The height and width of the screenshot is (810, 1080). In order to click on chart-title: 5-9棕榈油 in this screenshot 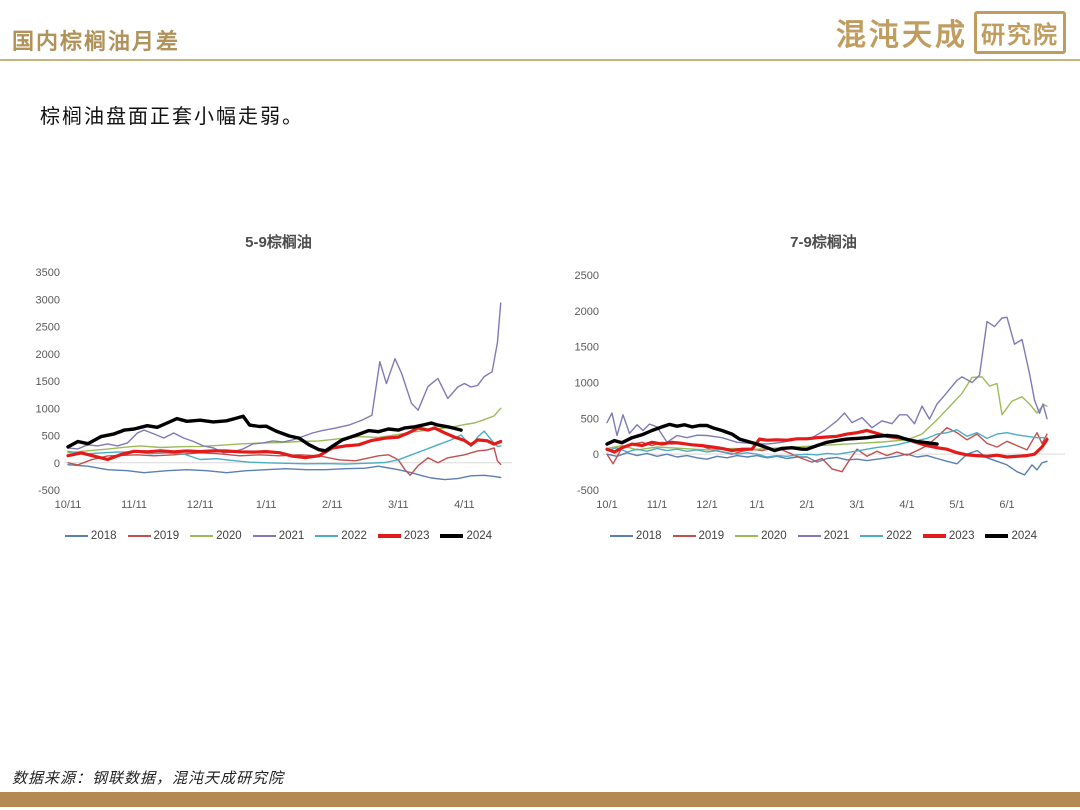, I will do `click(278, 242)`.